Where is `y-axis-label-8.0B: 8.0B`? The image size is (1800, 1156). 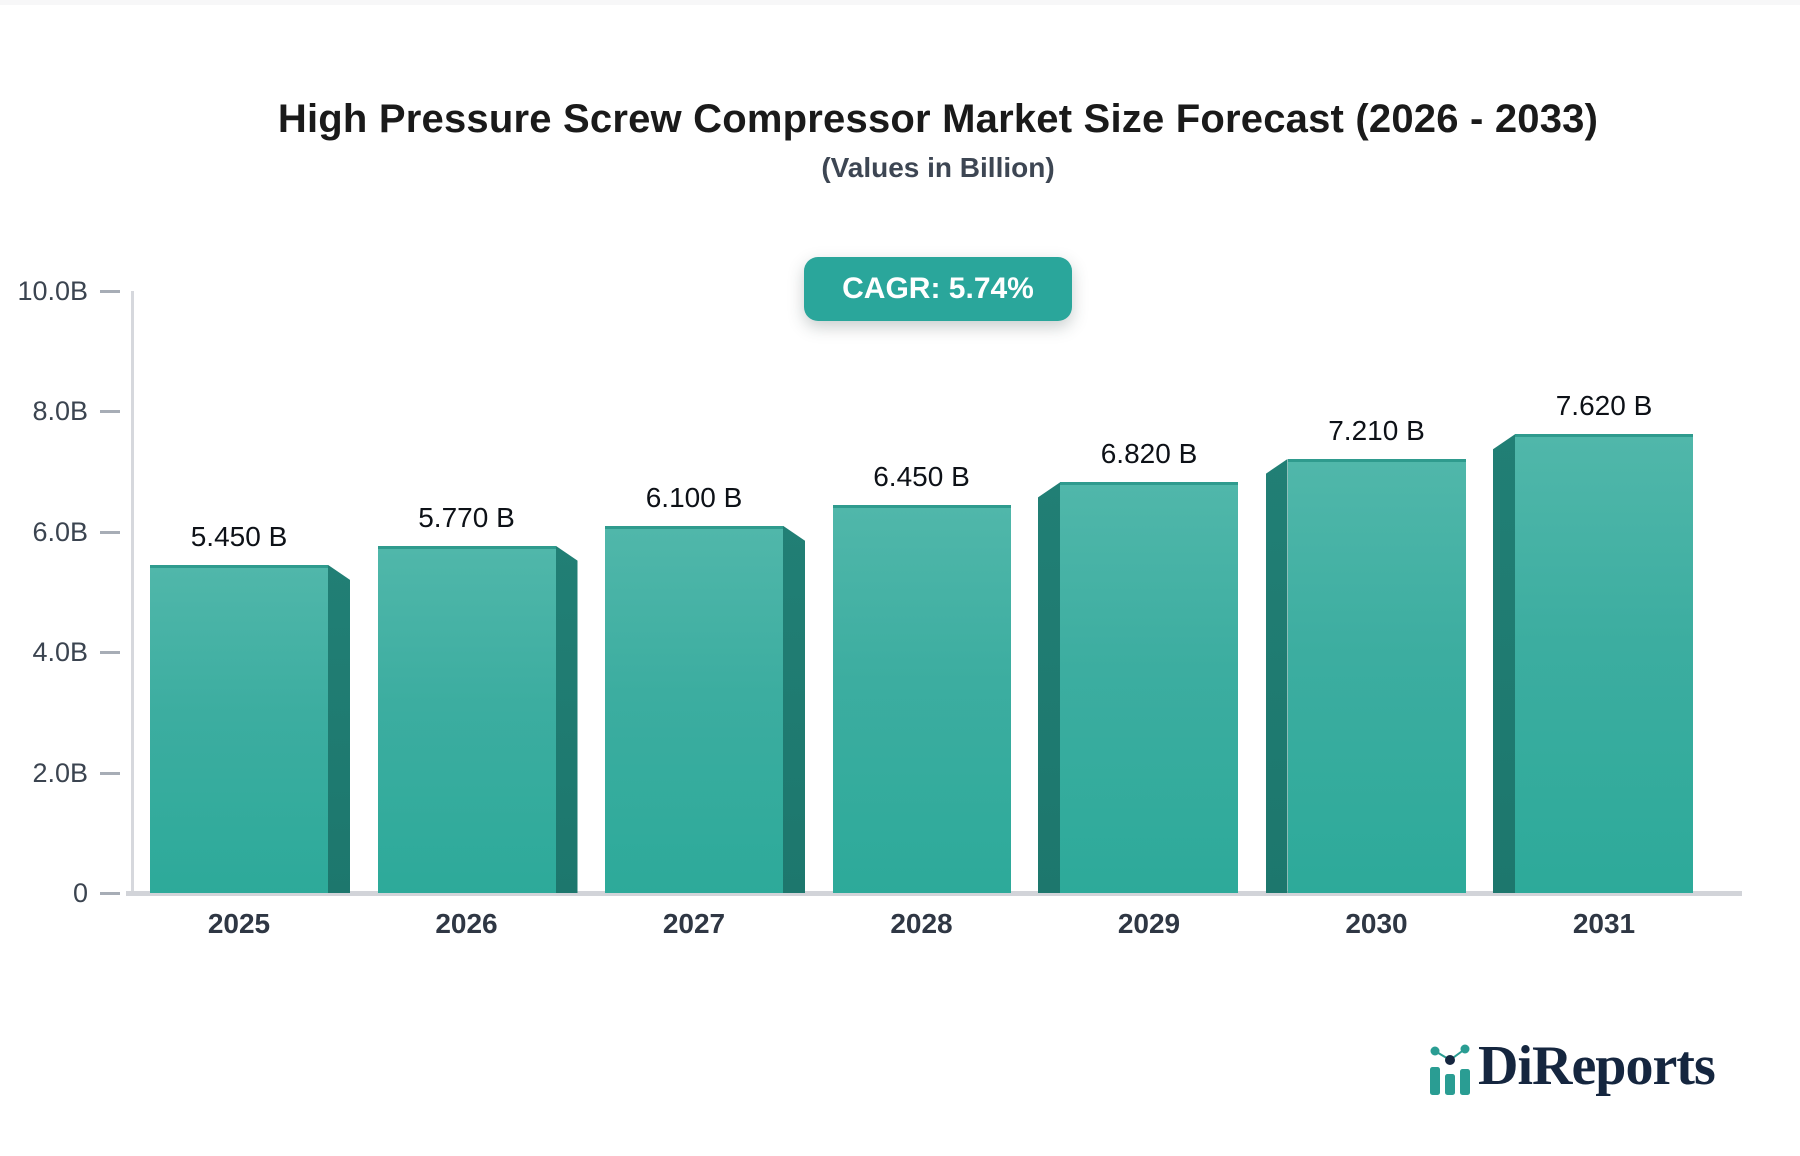 y-axis-label-8.0B: 8.0B is located at coordinates (60, 411).